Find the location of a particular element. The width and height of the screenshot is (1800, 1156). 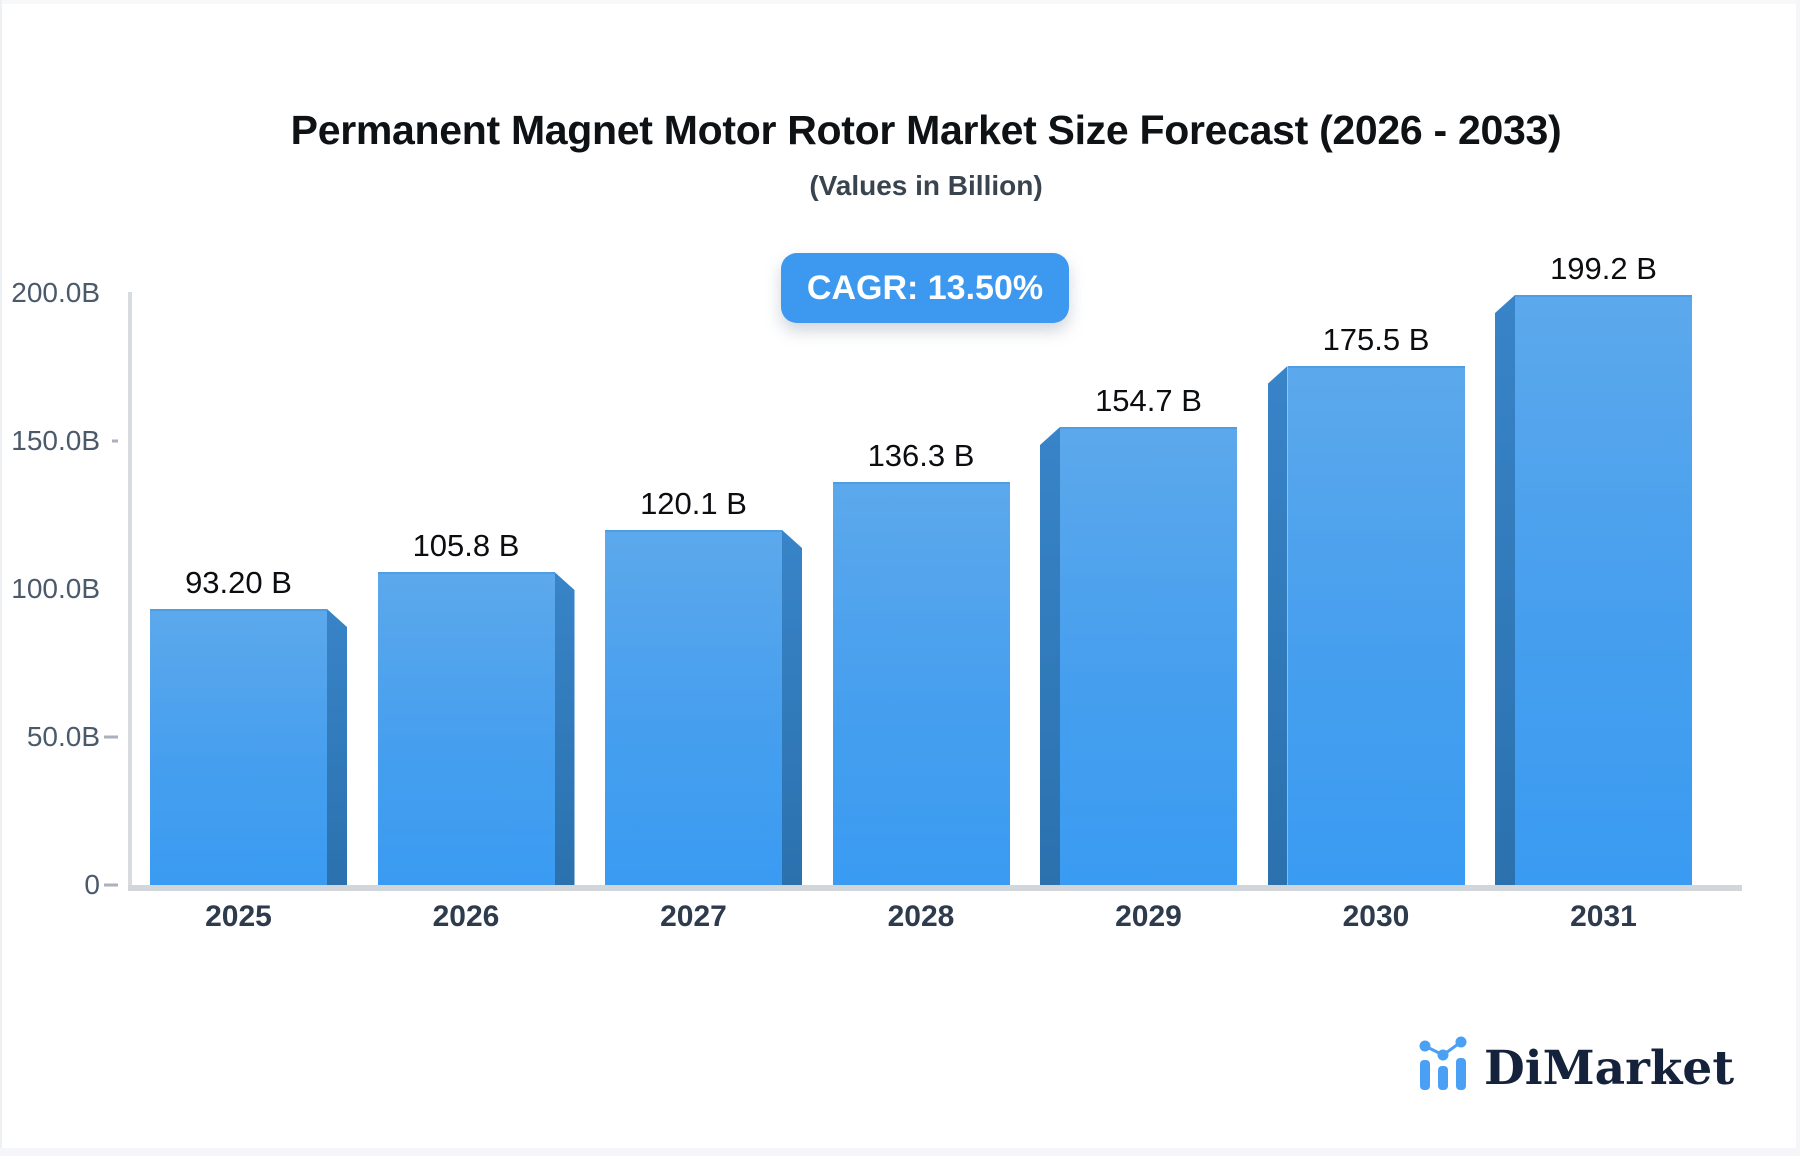

y-axis-line is located at coordinates (130, 591).